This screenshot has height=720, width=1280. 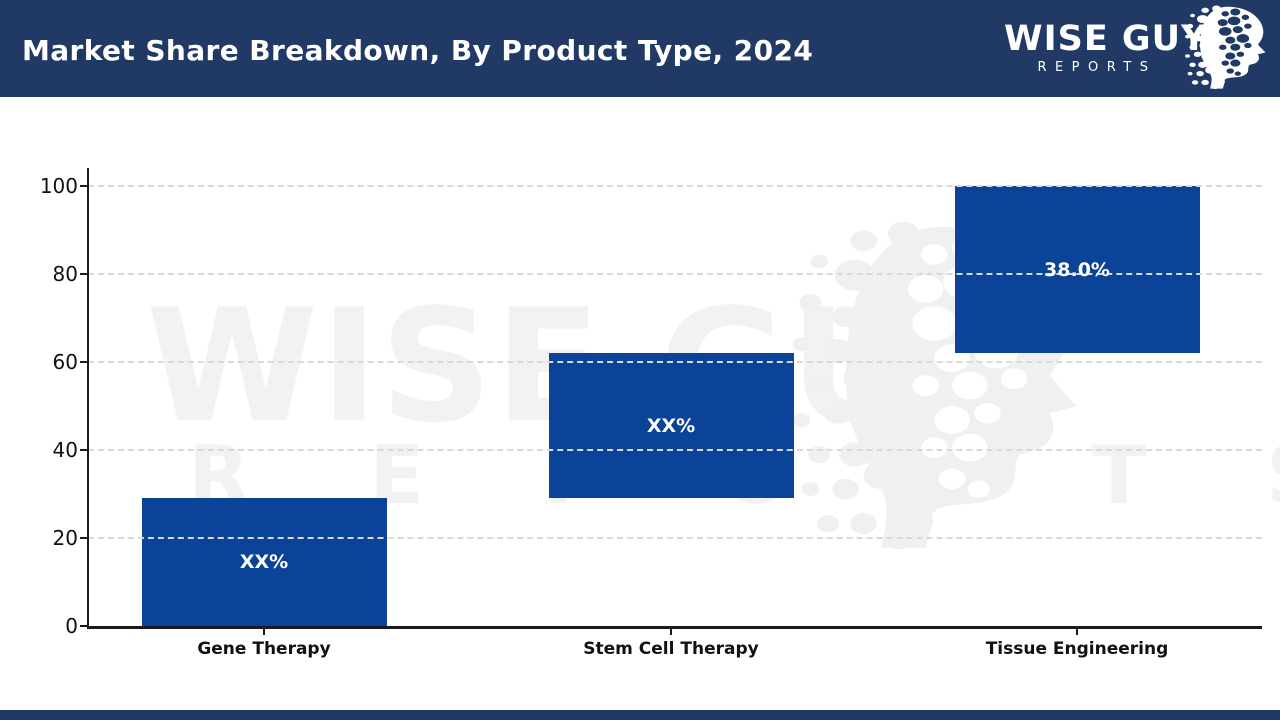 What do you see at coordinates (1106, 39) in the screenshot?
I see `logo-wiseguy-text: WISE GUY` at bounding box center [1106, 39].